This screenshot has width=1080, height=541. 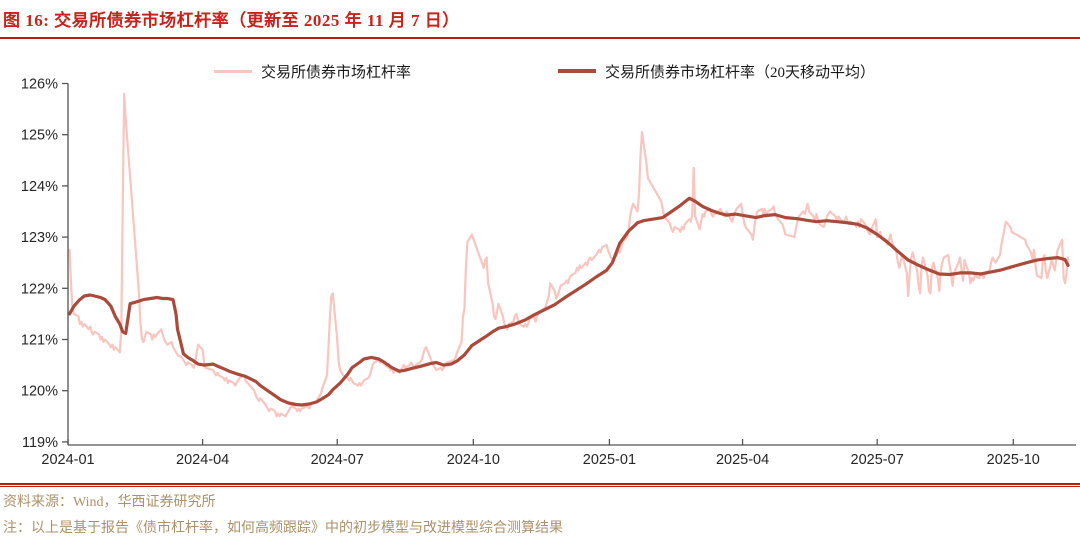 I want to click on y-tick-label: 122%, so click(x=39, y=289).